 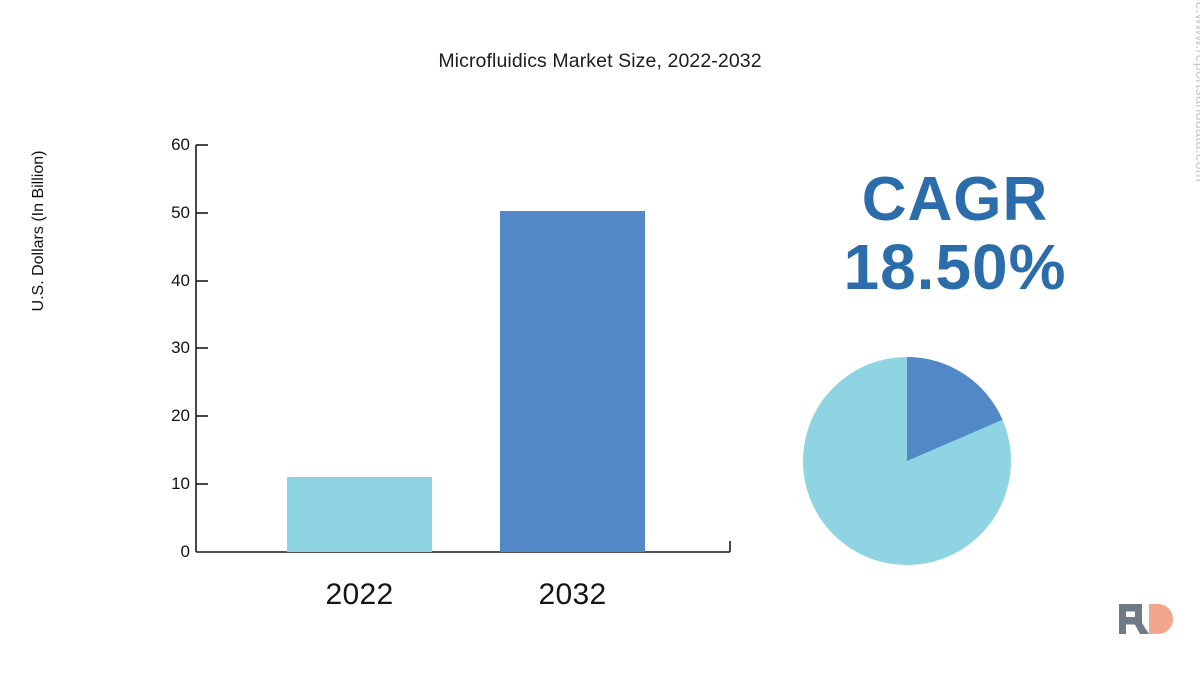 What do you see at coordinates (1134, 619) in the screenshot?
I see `logo-r-icon` at bounding box center [1134, 619].